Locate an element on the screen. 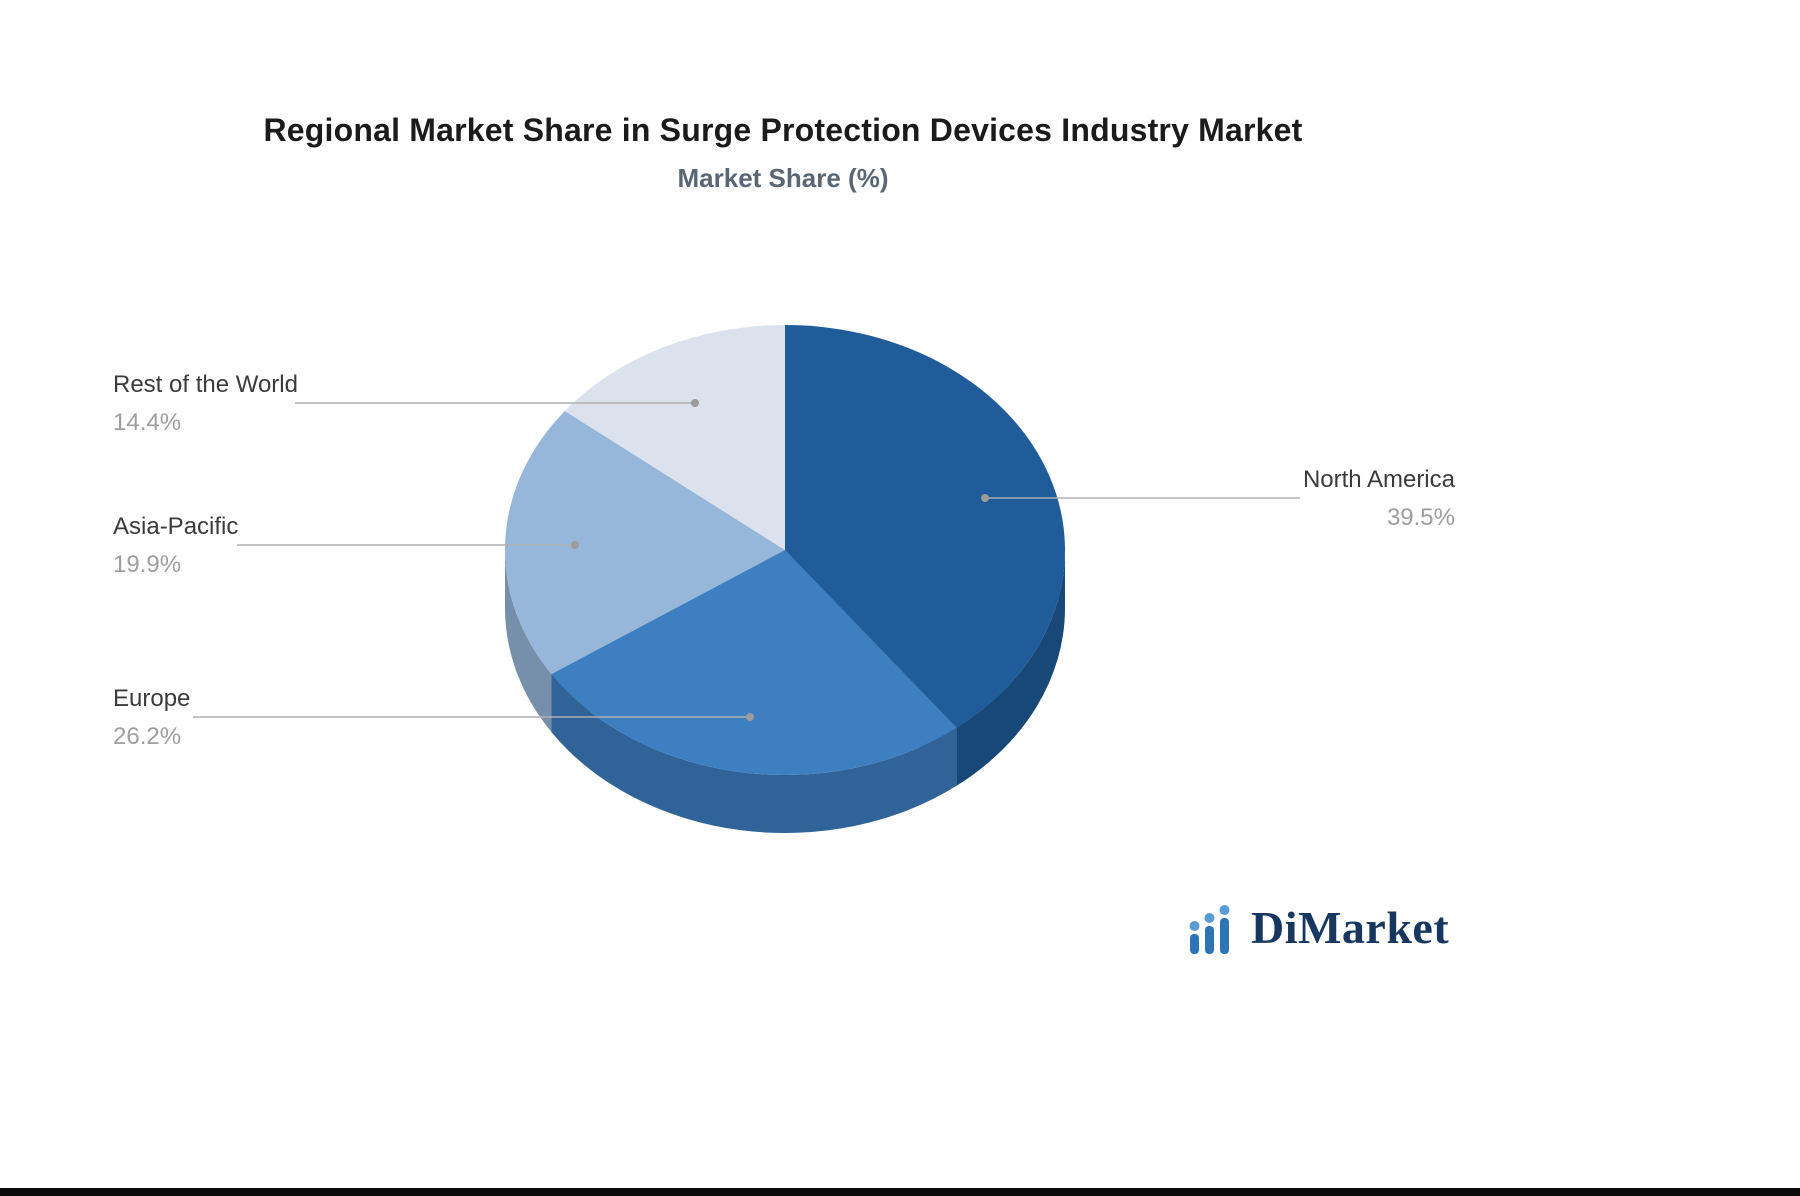 The width and height of the screenshot is (1800, 1196). pie-slice-side-north-america is located at coordinates (1010, 668).